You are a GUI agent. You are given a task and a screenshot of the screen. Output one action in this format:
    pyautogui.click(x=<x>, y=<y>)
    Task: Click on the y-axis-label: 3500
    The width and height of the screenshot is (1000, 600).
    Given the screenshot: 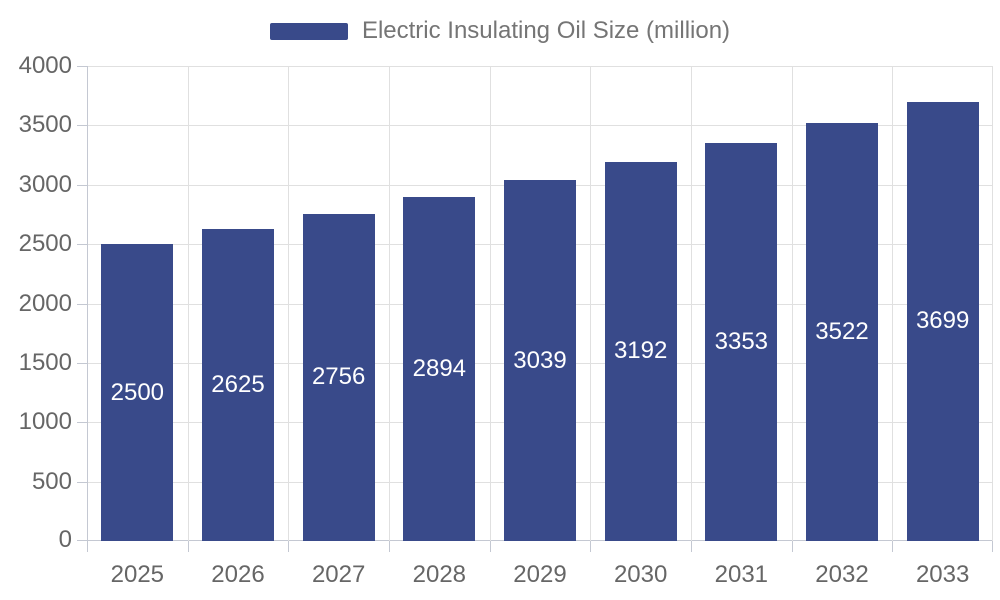 What is the action you would take?
    pyautogui.click(x=45, y=125)
    